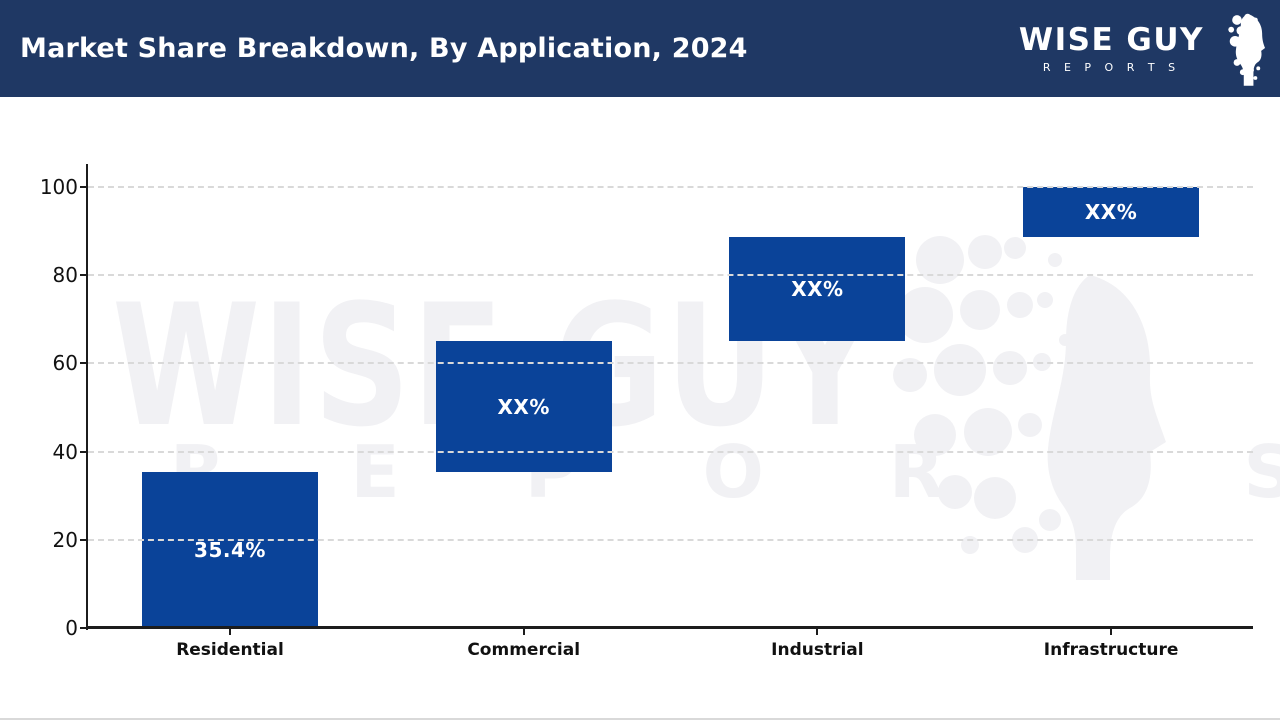  I want to click on y-tick-label-100: 100, so click(58, 187).